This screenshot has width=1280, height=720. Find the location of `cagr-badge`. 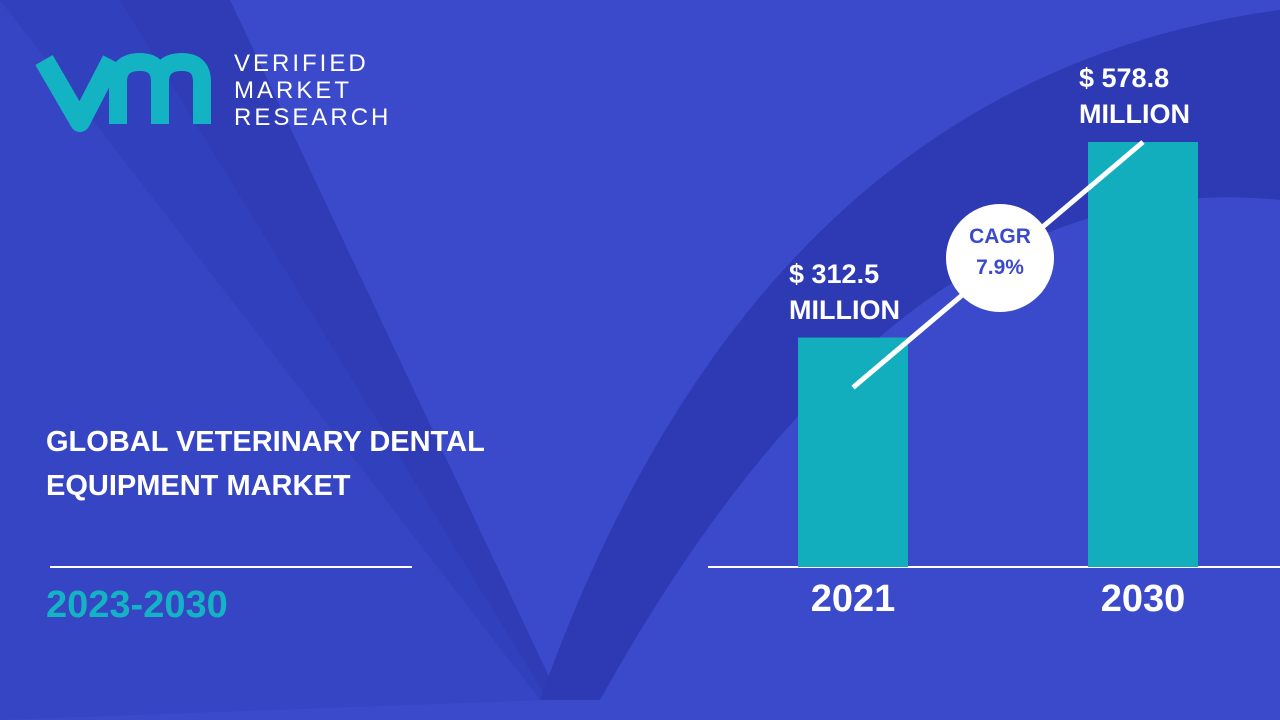

cagr-badge is located at coordinates (1000, 258).